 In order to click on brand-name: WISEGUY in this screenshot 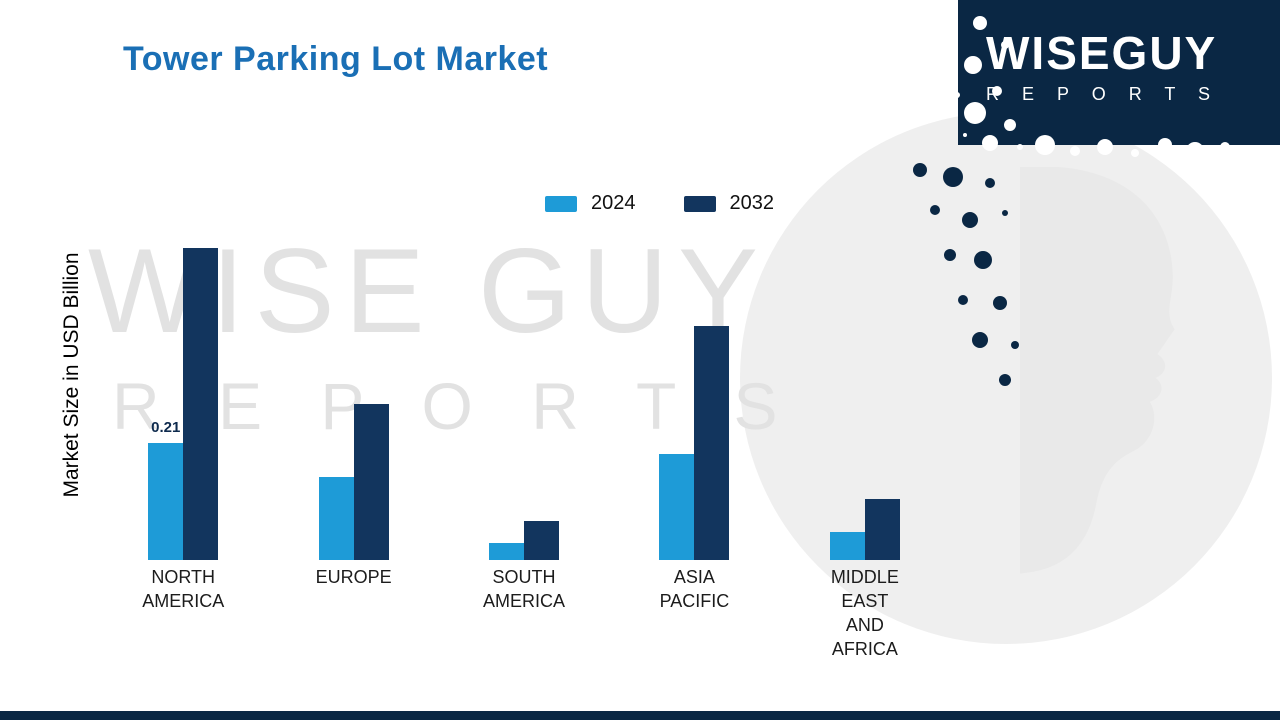, I will do `click(1102, 53)`.